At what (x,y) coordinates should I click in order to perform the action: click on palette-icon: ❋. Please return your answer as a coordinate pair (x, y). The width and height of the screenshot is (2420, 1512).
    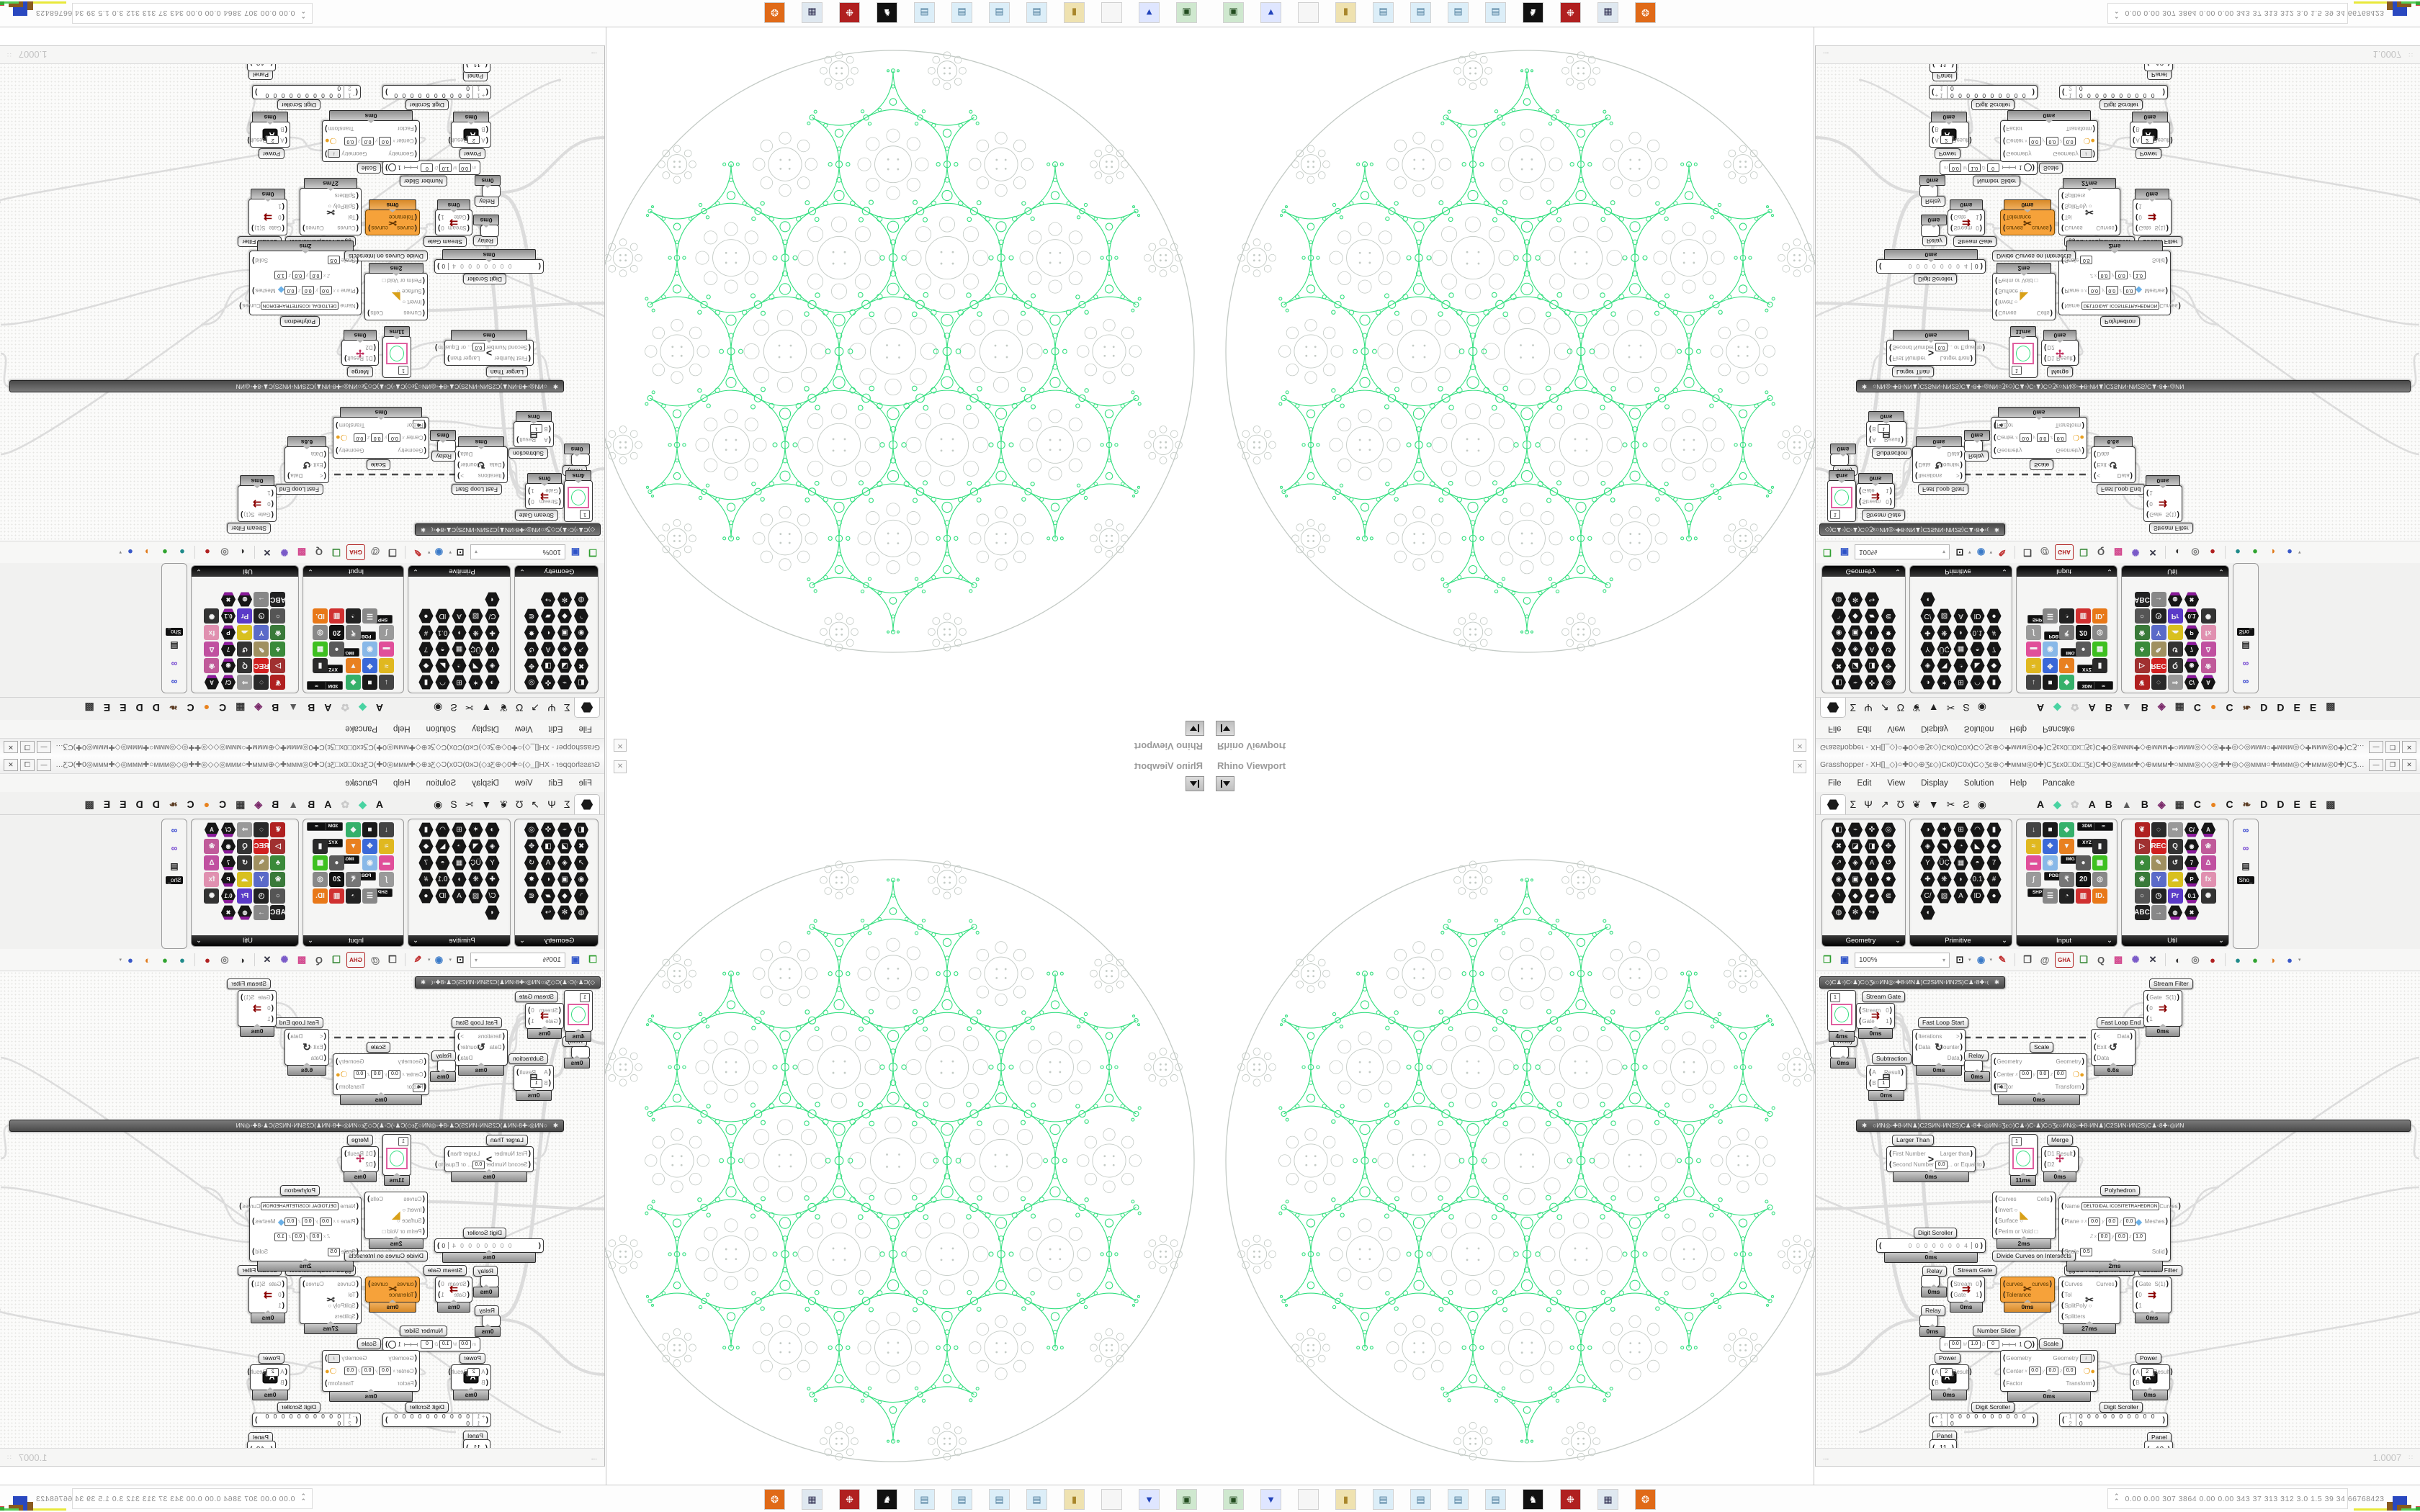
    Looking at the image, I should click on (475, 879).